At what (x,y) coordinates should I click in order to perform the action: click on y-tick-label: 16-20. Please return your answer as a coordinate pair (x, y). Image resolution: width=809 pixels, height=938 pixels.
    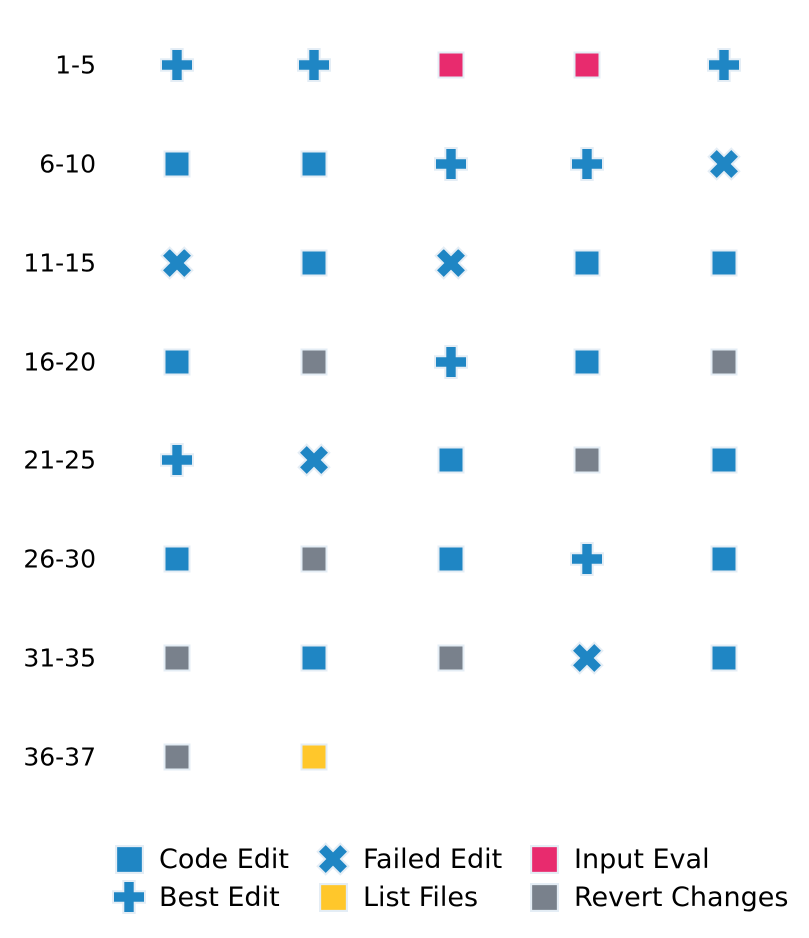
    Looking at the image, I should click on (59, 362).